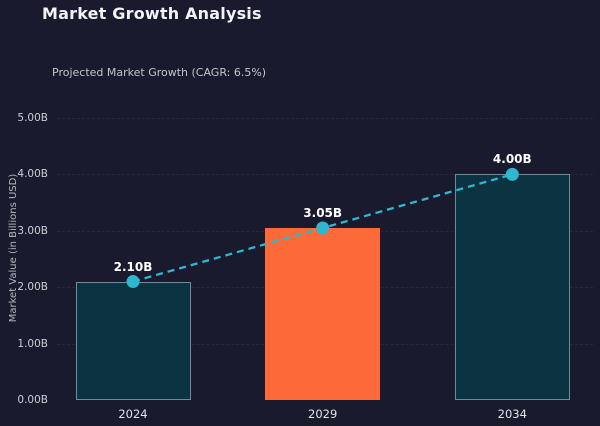 This screenshot has height=426, width=600. Describe the element at coordinates (152, 13) in the screenshot. I see `chart-title: Market Growth Analysis` at that location.